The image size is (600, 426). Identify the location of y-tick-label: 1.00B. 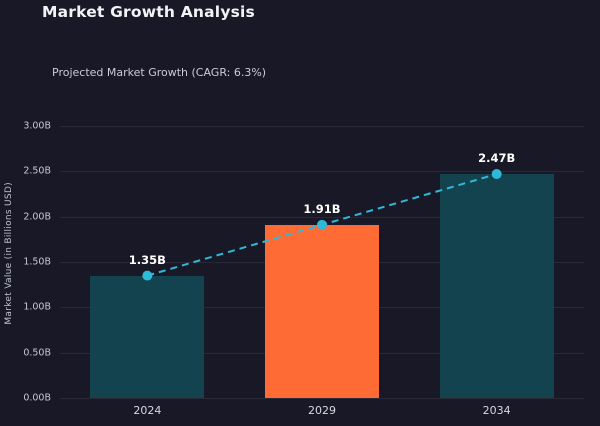
(37, 307).